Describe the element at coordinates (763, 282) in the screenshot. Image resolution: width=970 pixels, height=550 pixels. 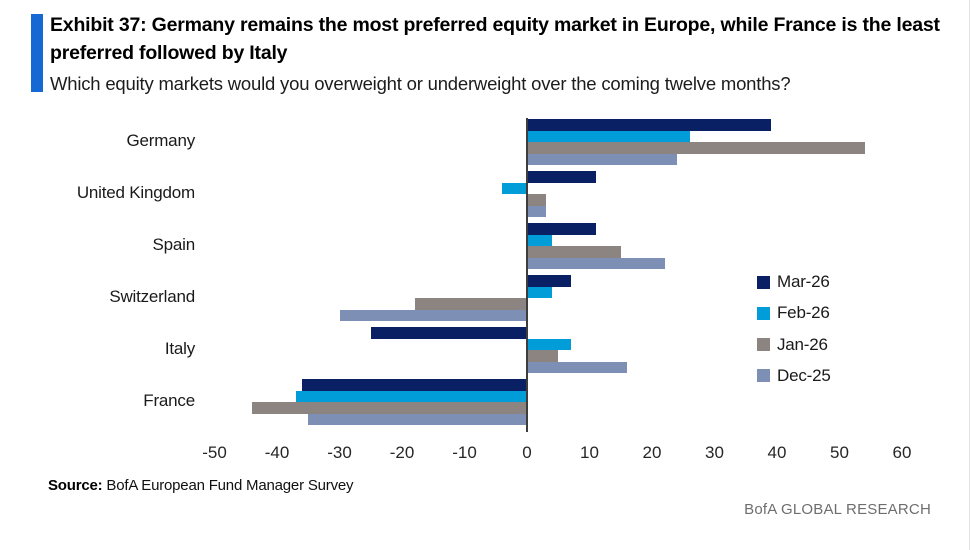
I see `mar-26-legend-swatch` at that location.